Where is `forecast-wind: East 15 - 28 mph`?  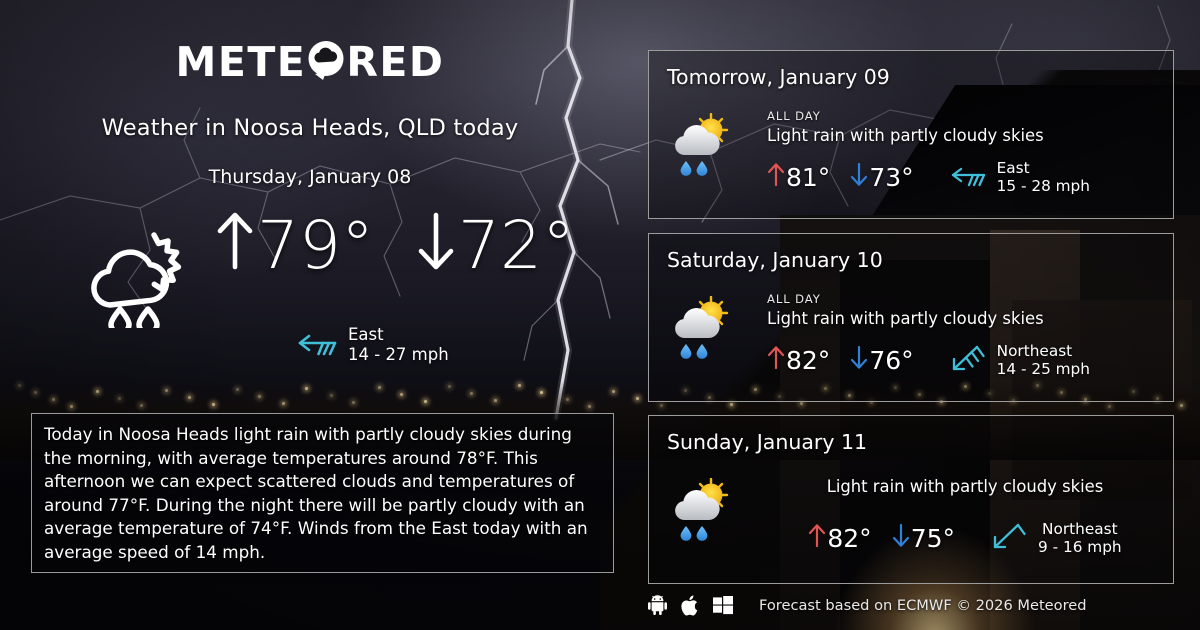
forecast-wind: East 15 - 28 mph is located at coordinates (1020, 177).